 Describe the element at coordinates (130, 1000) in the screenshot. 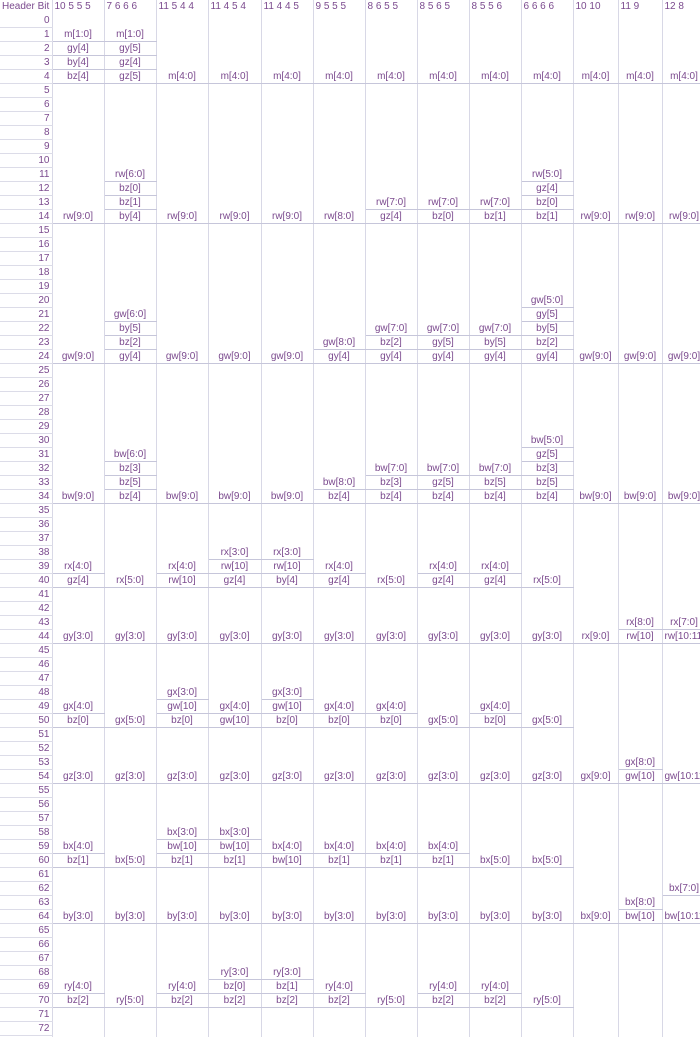

I see `bit-cell: ry[5:0]` at that location.